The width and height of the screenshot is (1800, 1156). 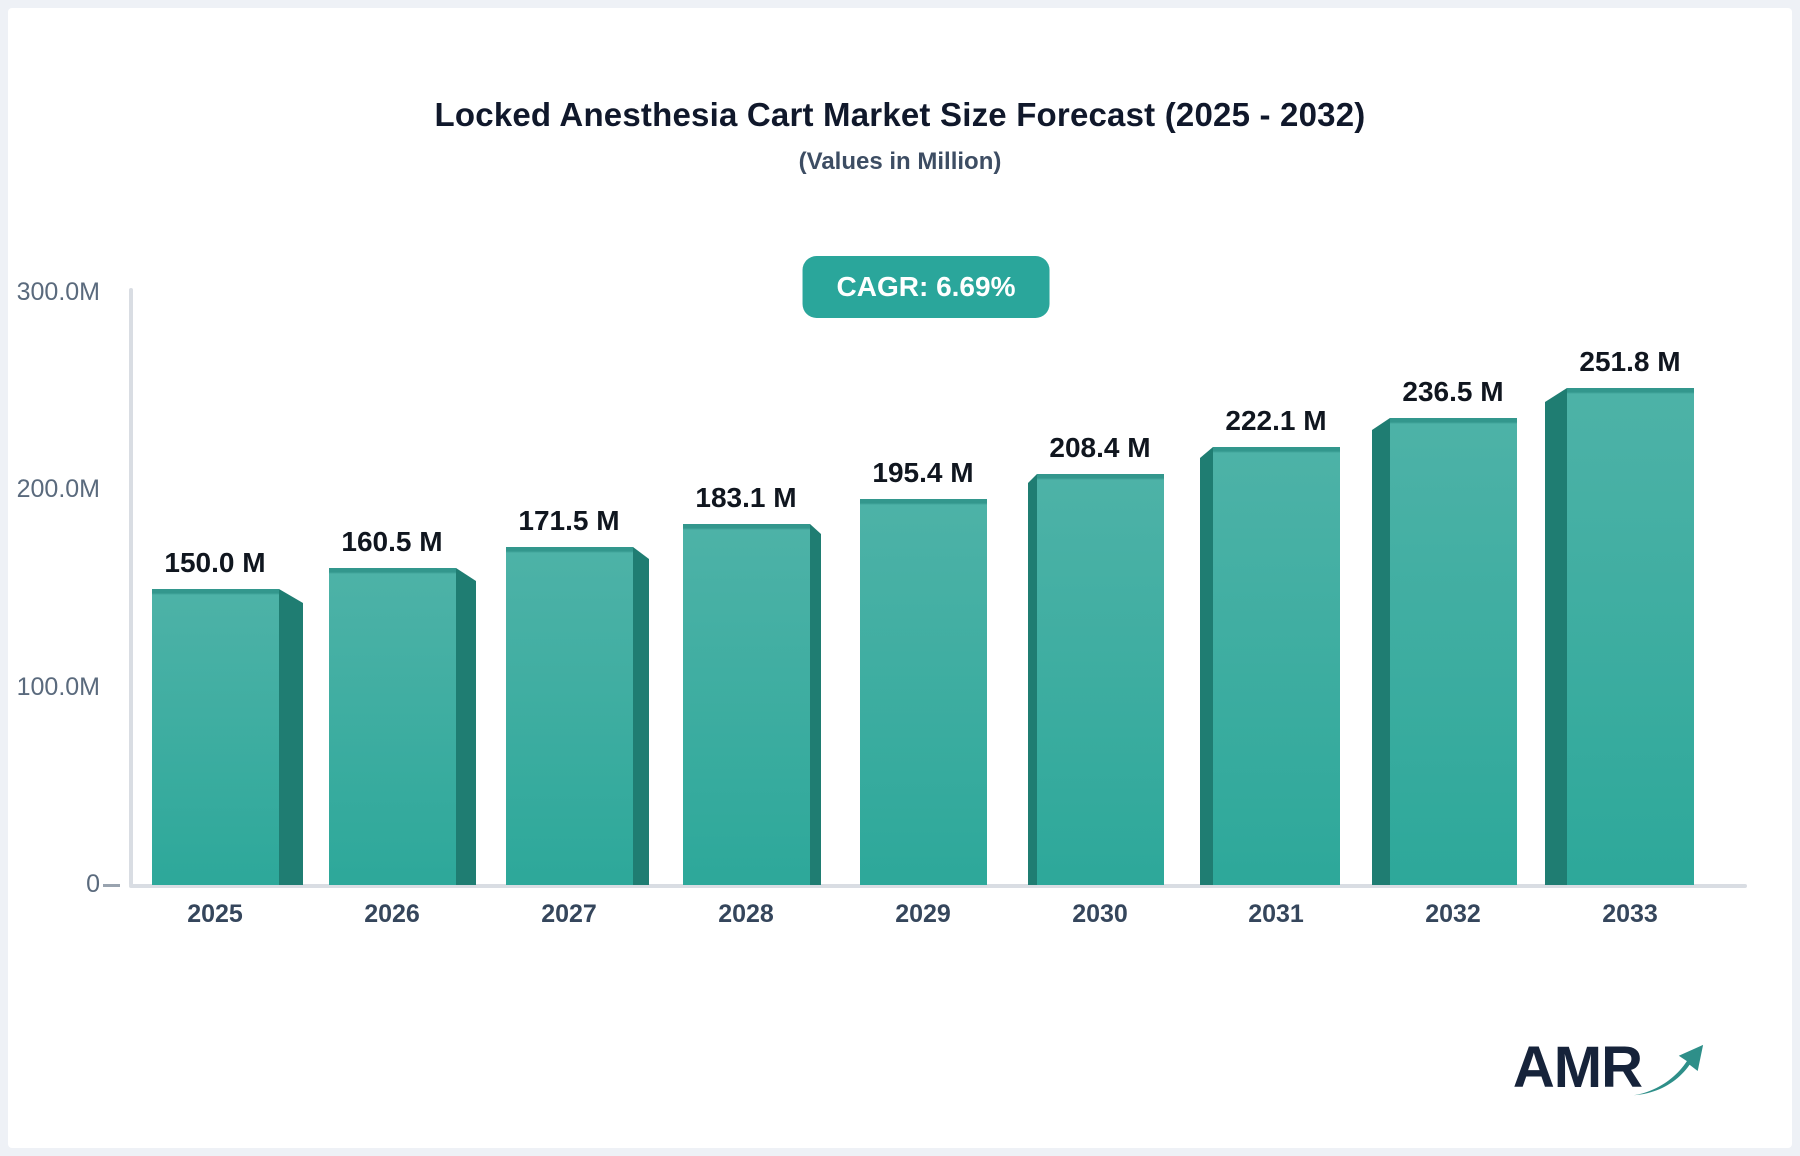 What do you see at coordinates (215, 562) in the screenshot?
I see `bar-value-label-2025: 150.0 M` at bounding box center [215, 562].